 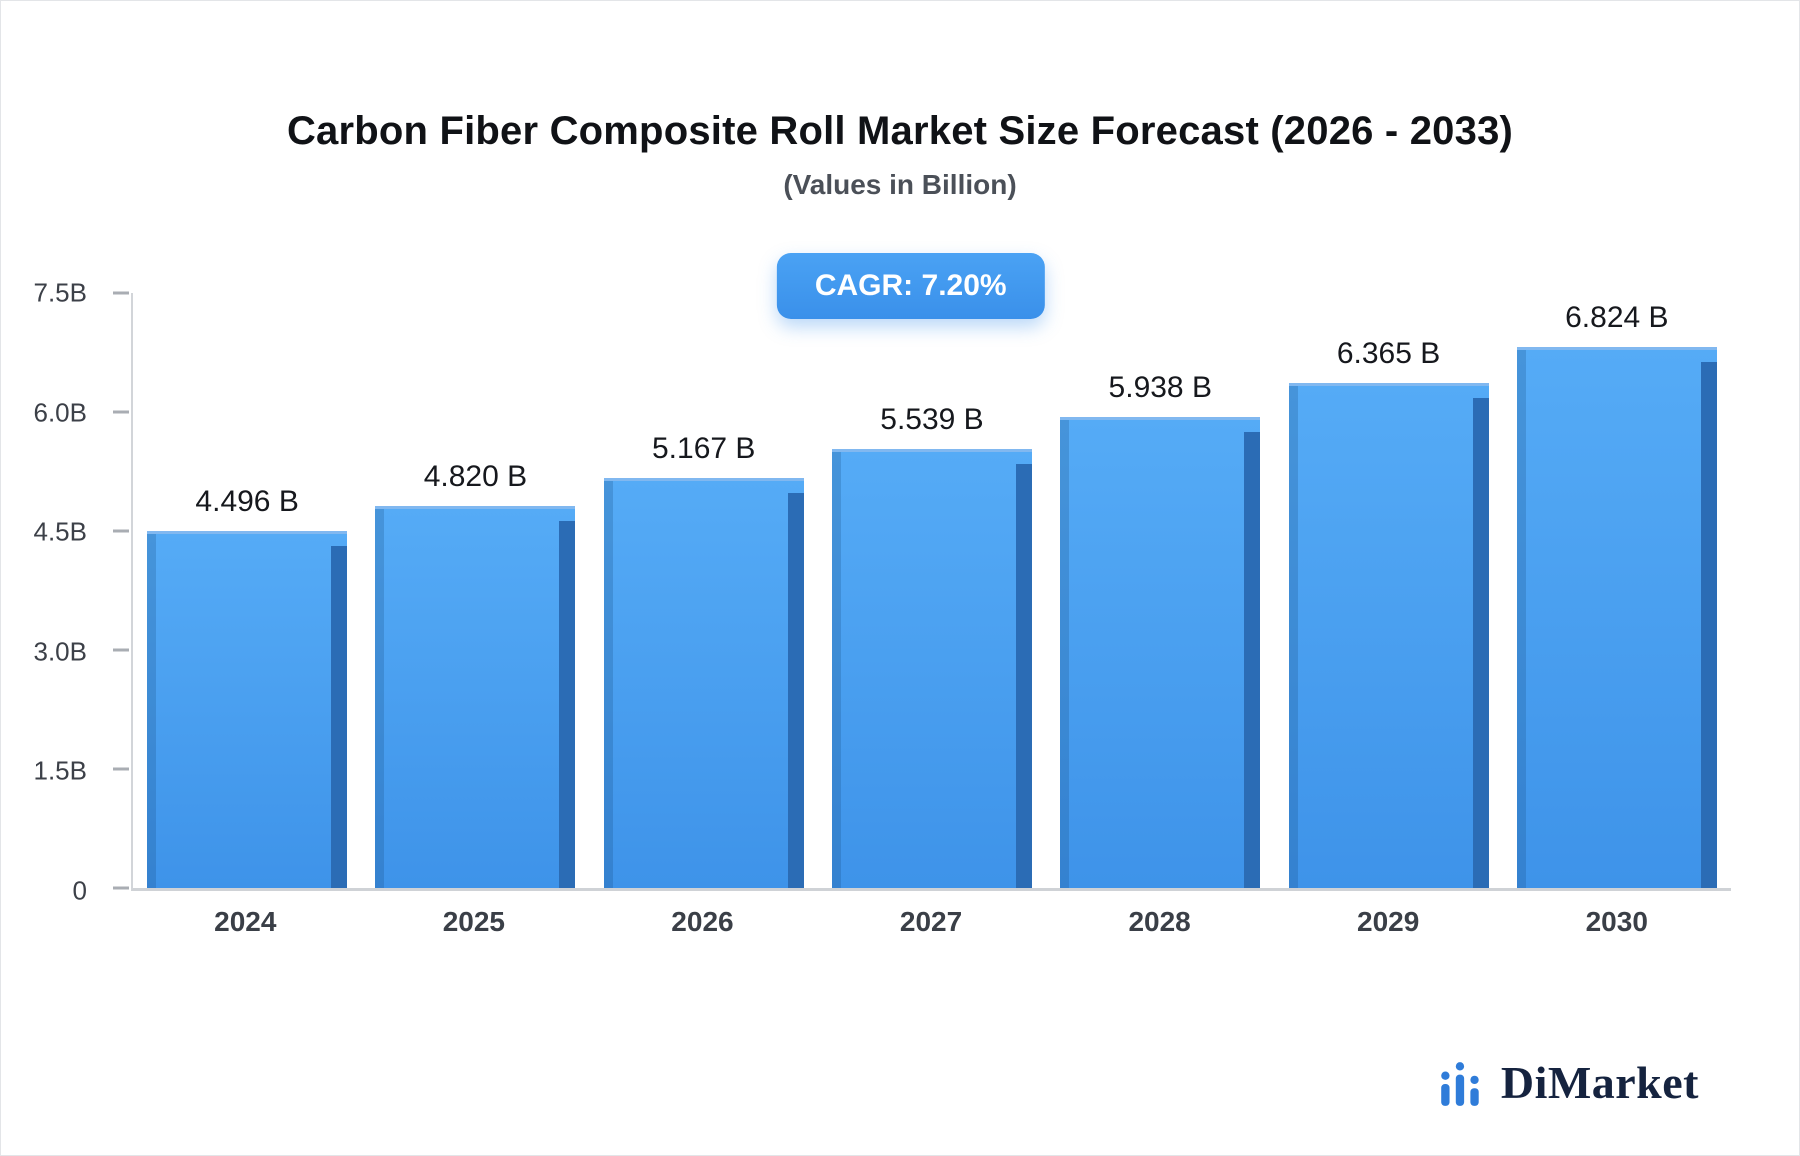 What do you see at coordinates (910, 286) in the screenshot?
I see `cagr-badge: CAGR: 7.20%` at bounding box center [910, 286].